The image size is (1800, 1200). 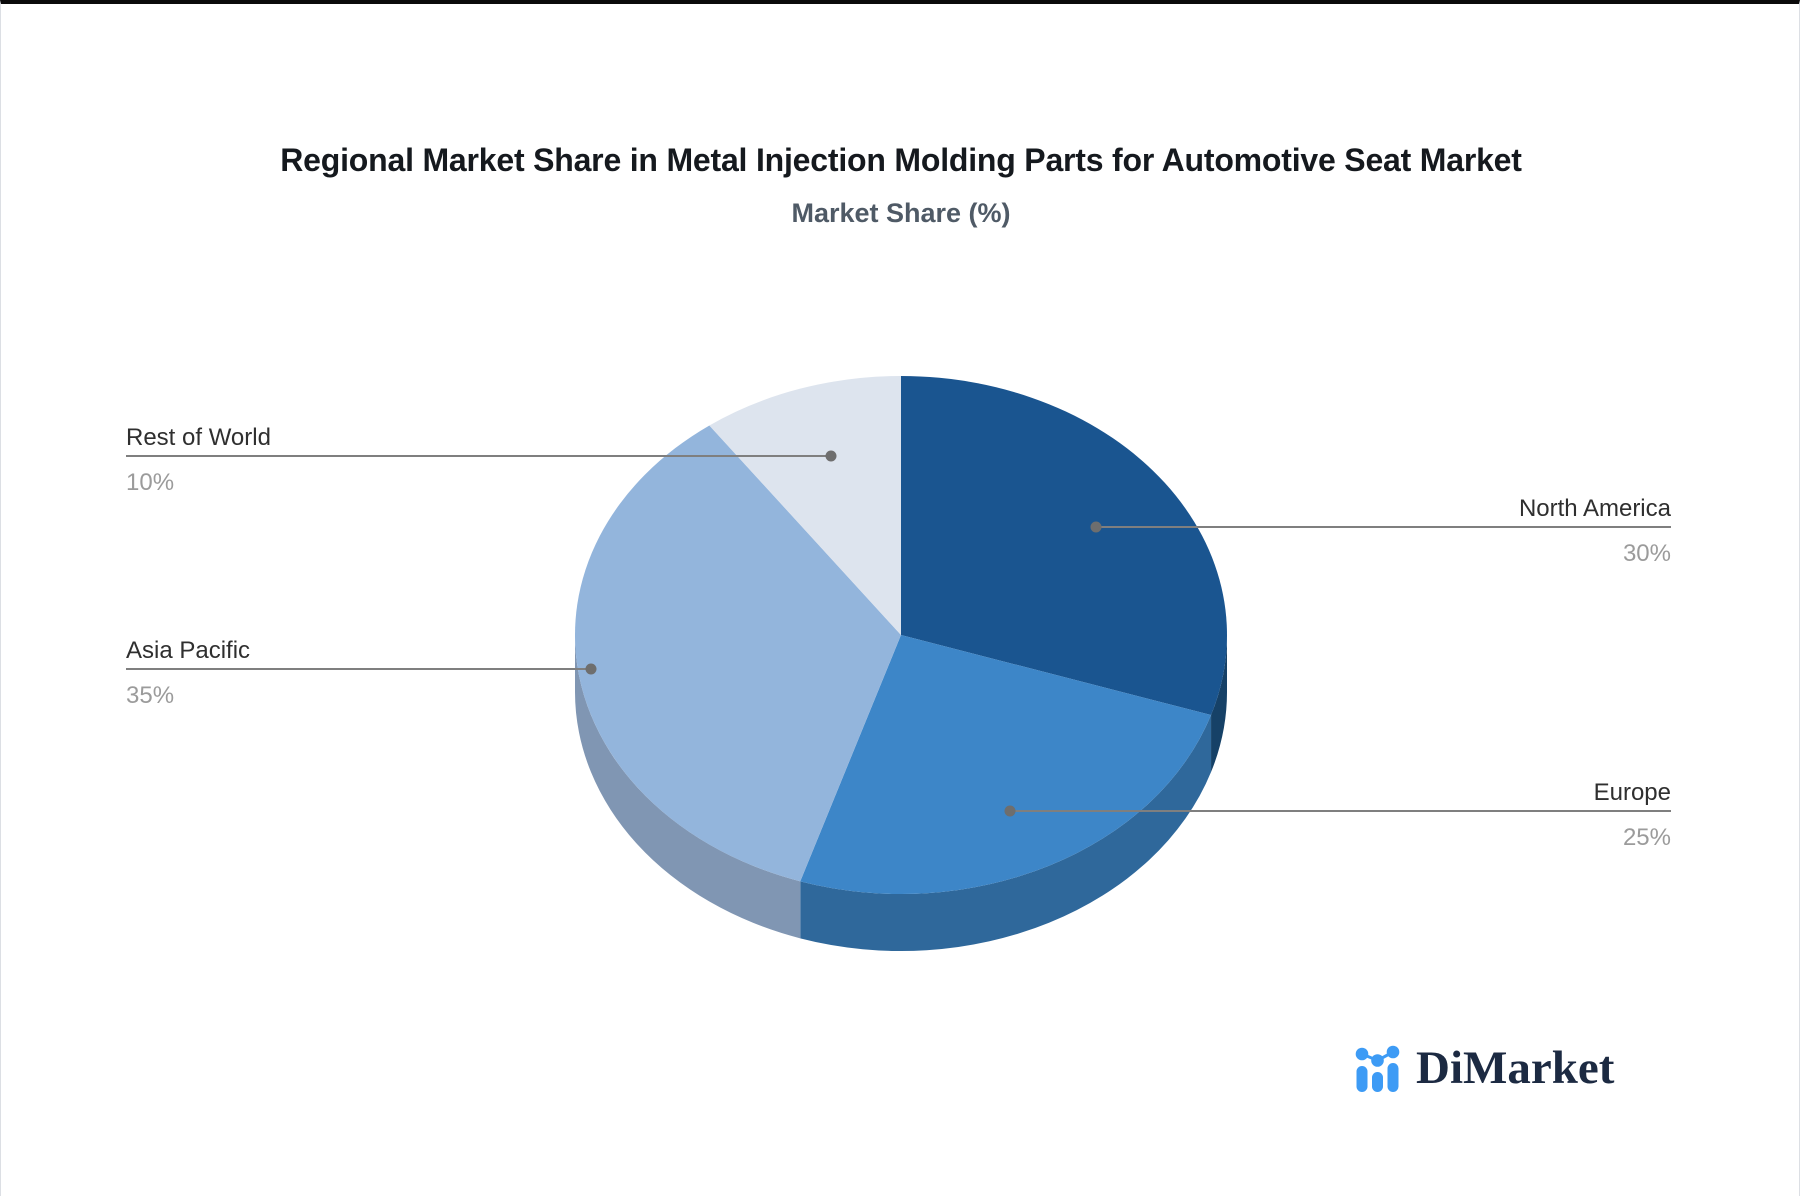 What do you see at coordinates (591, 669) in the screenshot?
I see `leader-dot-asia-pacific` at bounding box center [591, 669].